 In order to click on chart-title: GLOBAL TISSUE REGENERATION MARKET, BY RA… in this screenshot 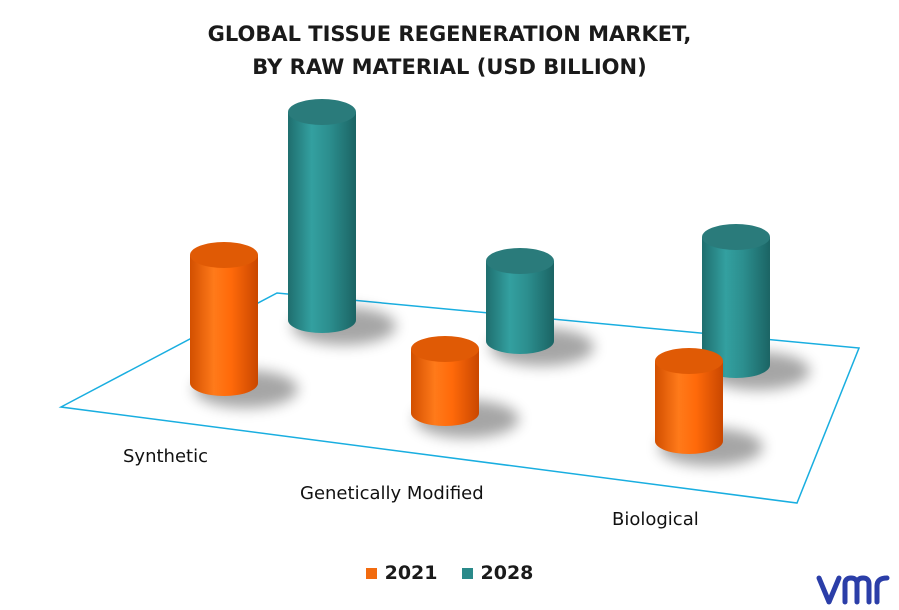, I will do `click(449, 51)`.